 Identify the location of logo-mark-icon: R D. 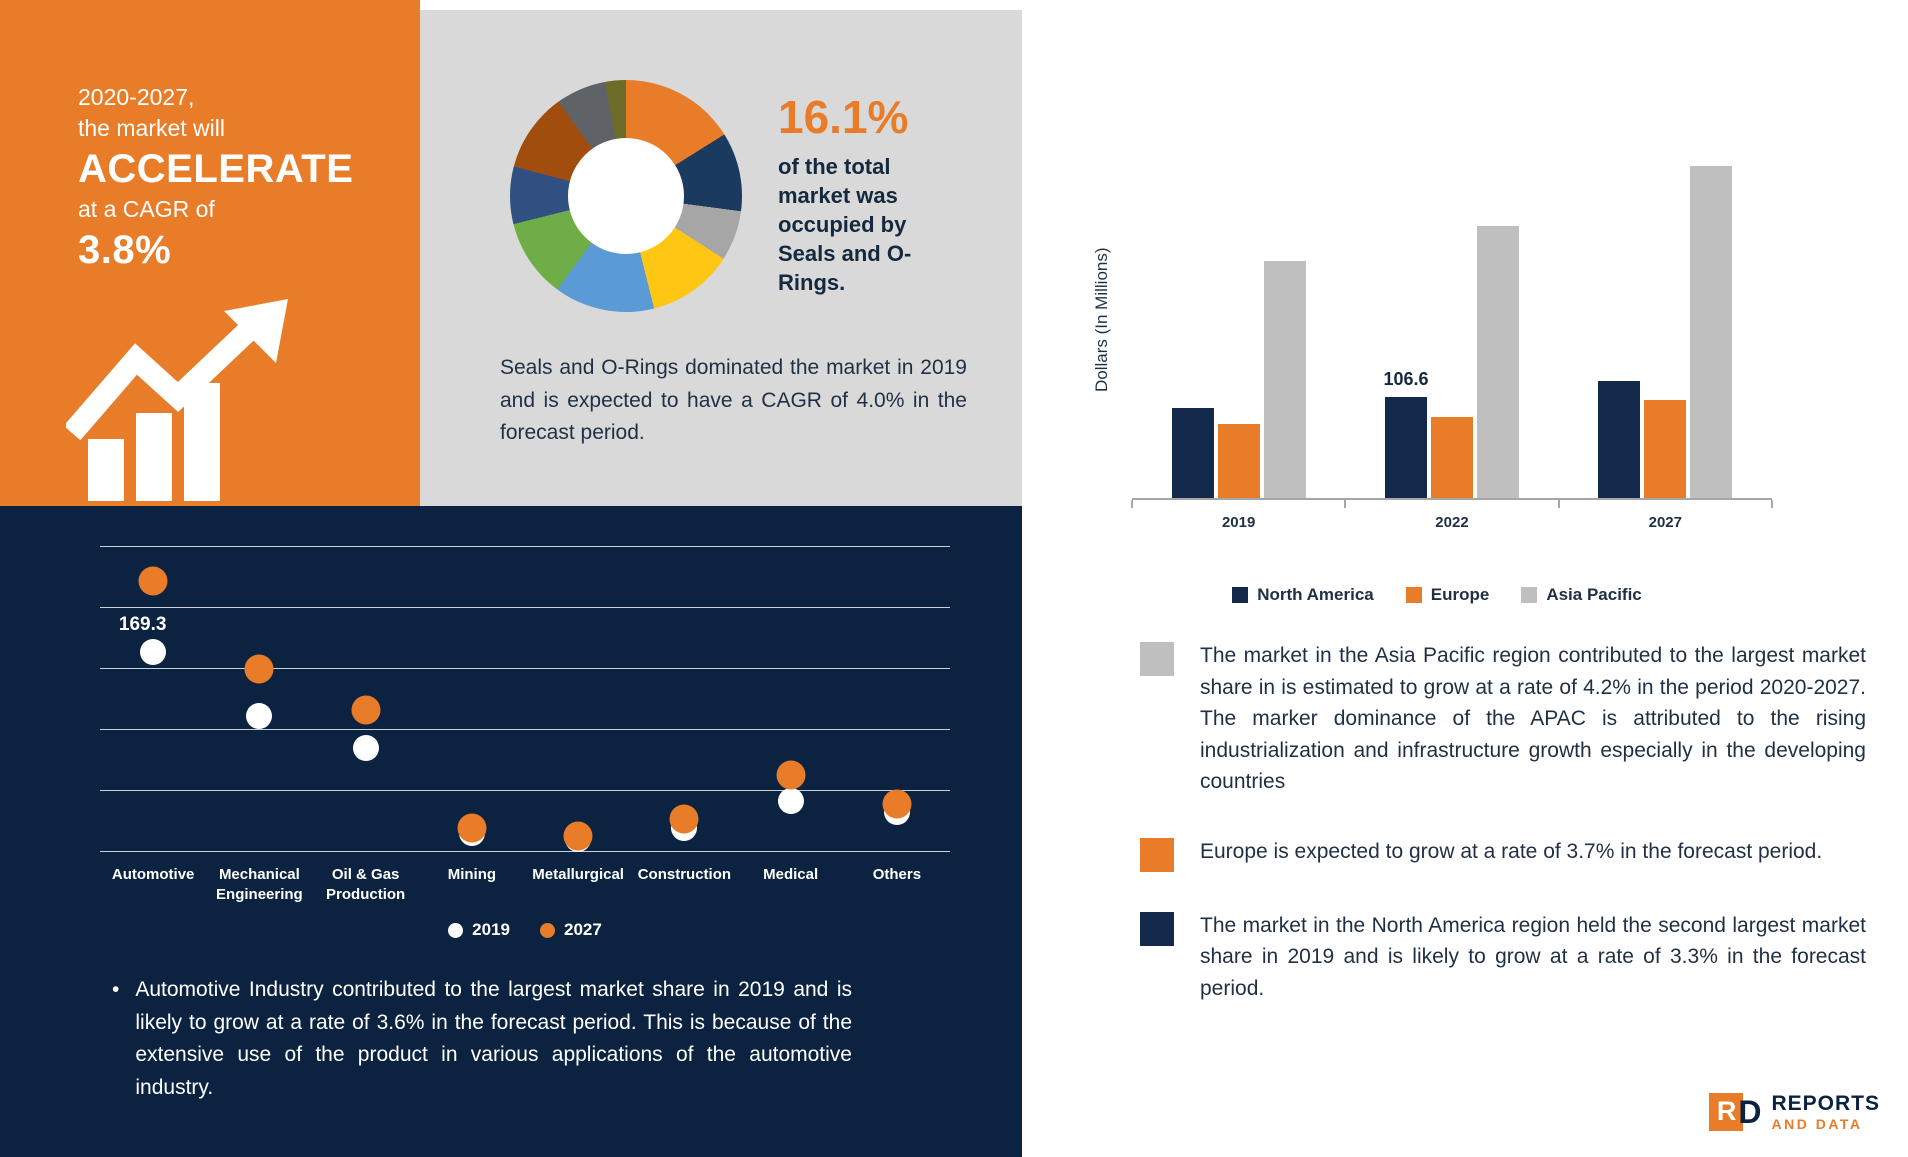
(1735, 1112).